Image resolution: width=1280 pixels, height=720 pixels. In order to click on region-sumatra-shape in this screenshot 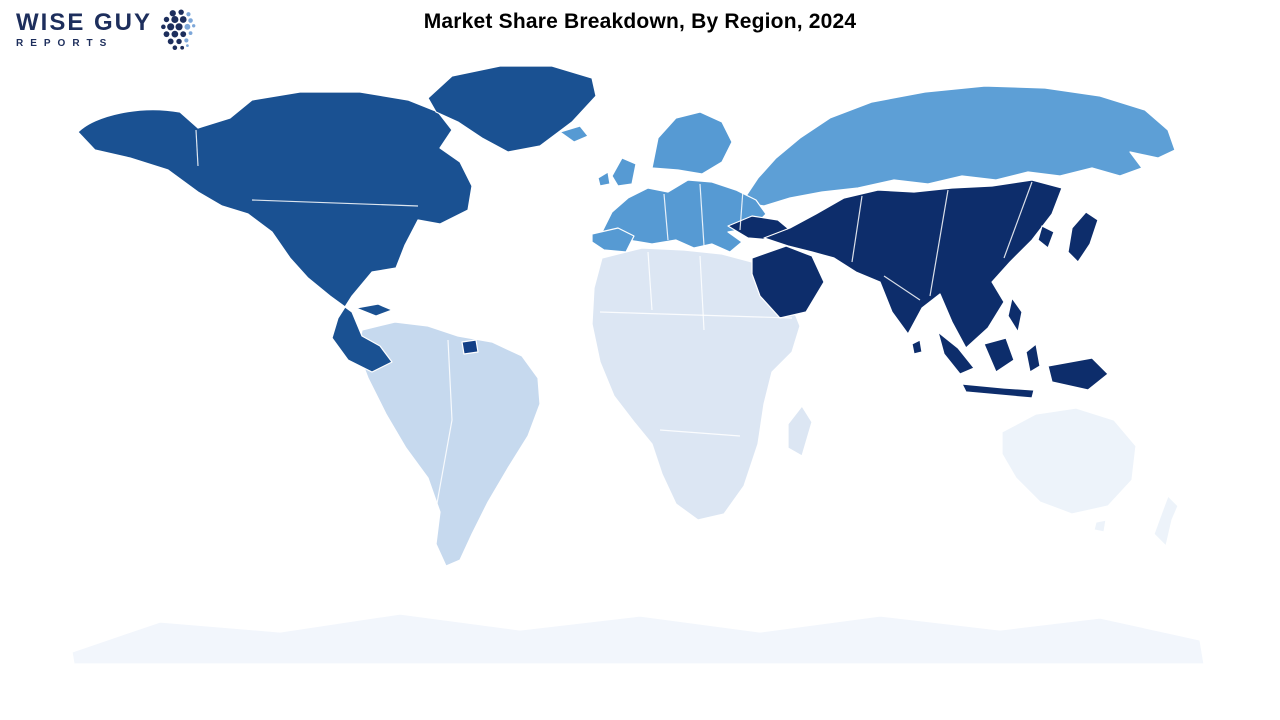, I will do `click(956, 353)`.